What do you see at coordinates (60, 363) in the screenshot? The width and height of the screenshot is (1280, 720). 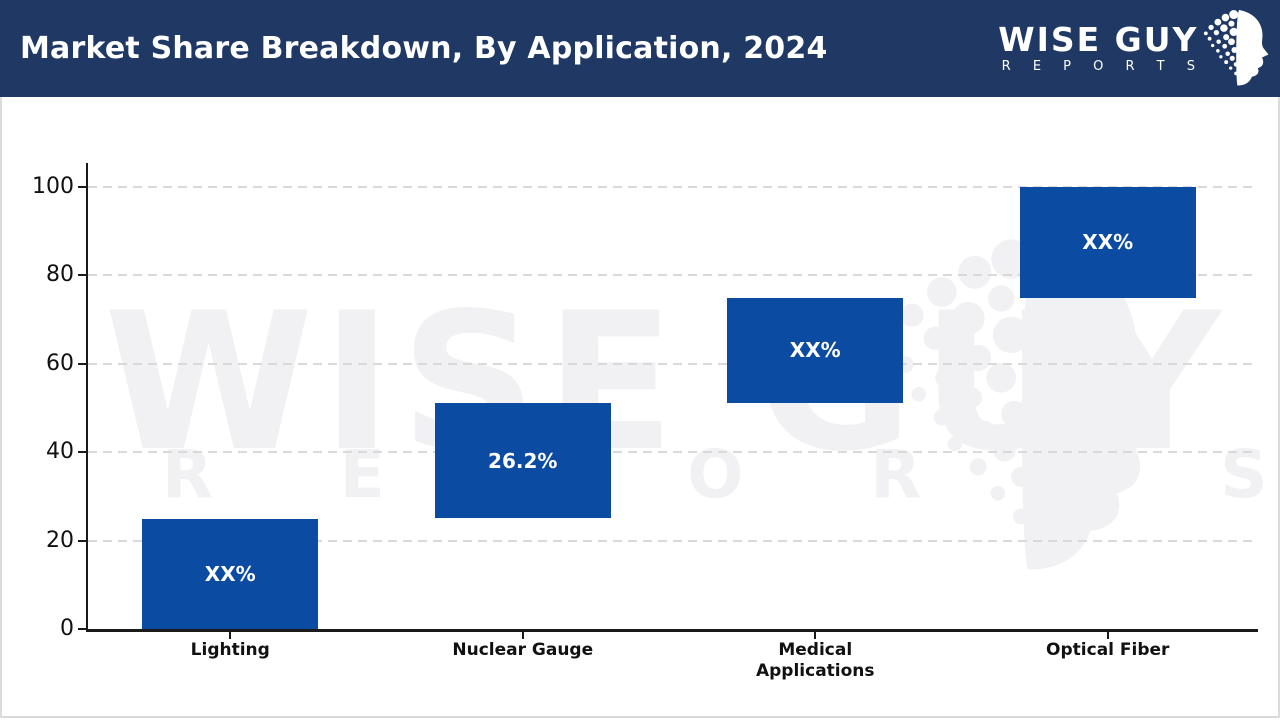 I see `y-tick-label: 60` at bounding box center [60, 363].